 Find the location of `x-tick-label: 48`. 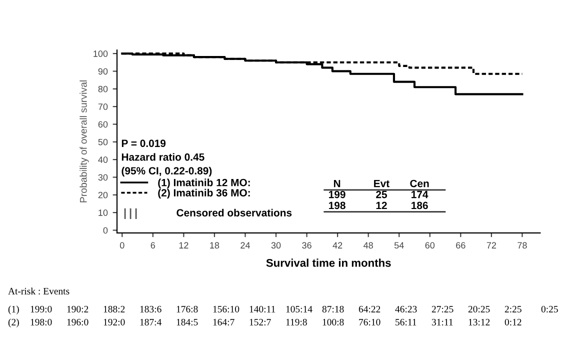

x-tick-label: 48 is located at coordinates (368, 245).